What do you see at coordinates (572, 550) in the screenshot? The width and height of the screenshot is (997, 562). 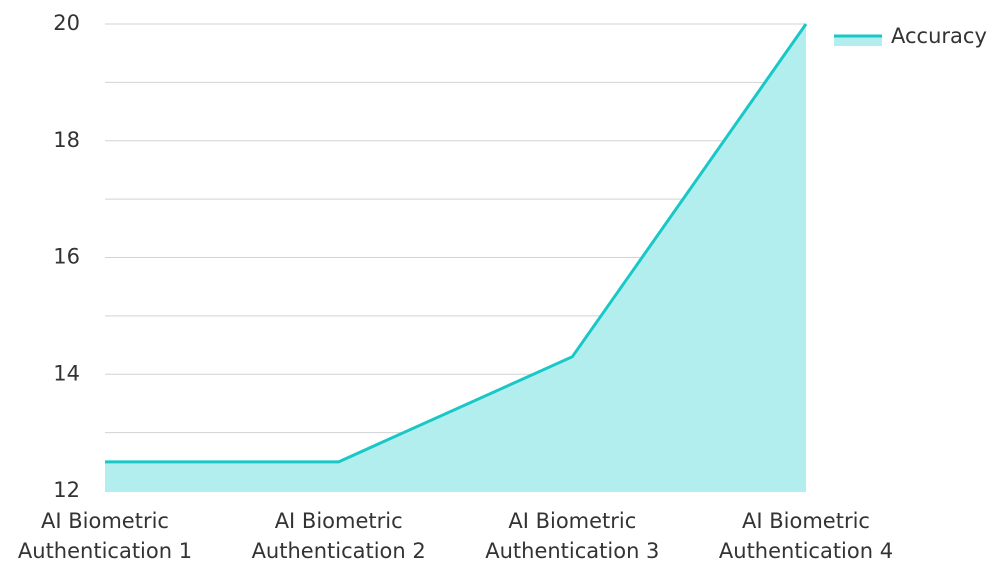 I see `x-tick-label-line: Authentication 3` at bounding box center [572, 550].